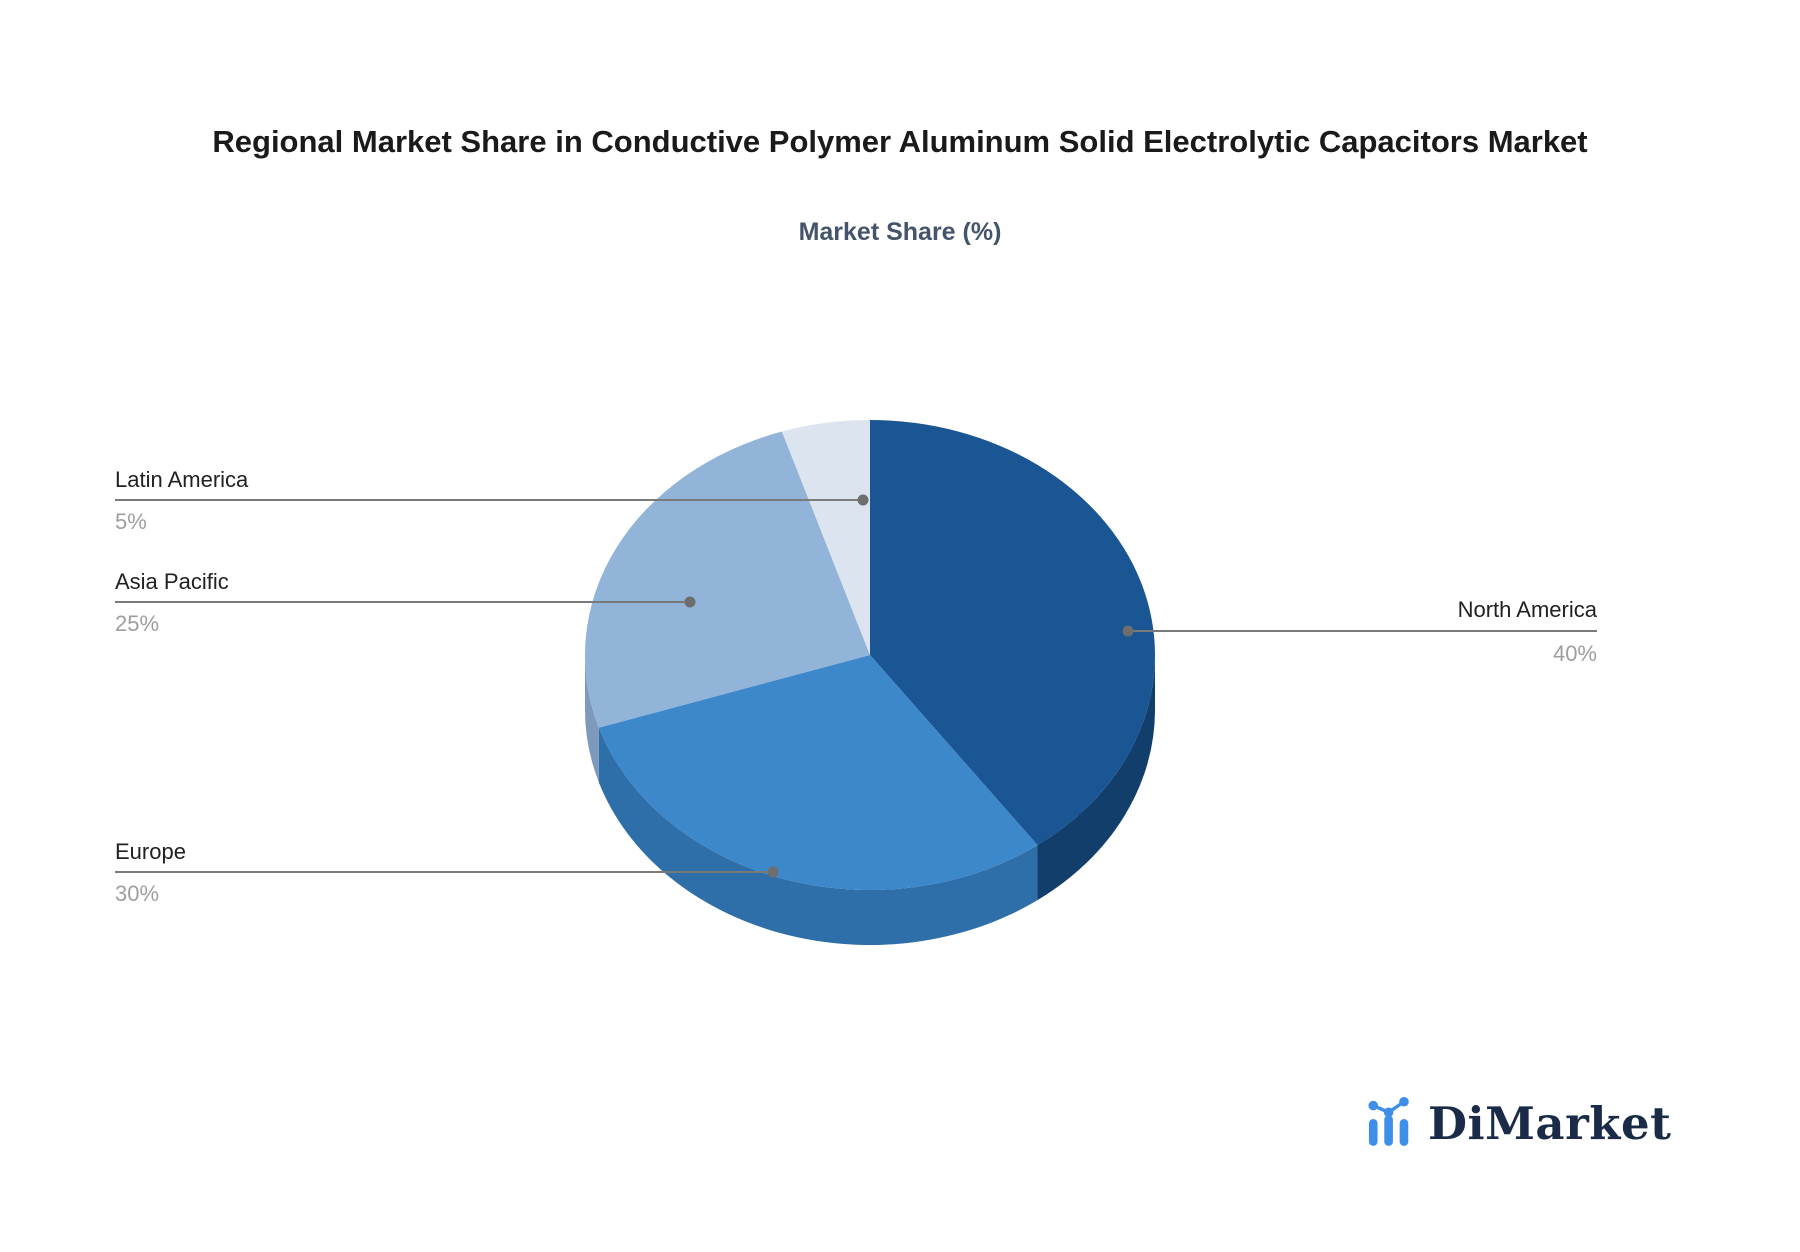  What do you see at coordinates (1096, 778) in the screenshot?
I see `pie-slice-side-north-america` at bounding box center [1096, 778].